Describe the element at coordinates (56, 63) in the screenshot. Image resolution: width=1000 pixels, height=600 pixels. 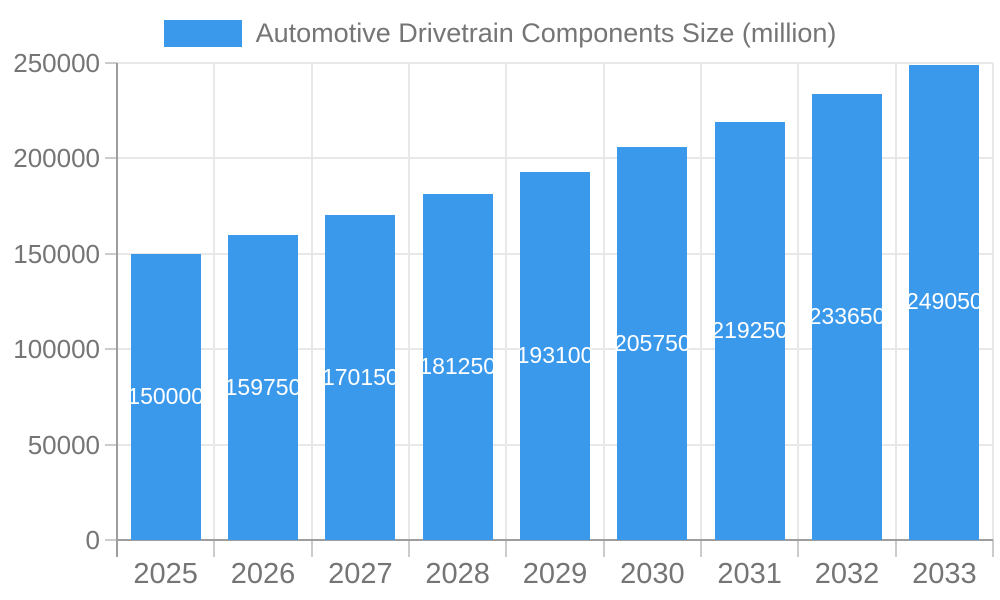
I see `y-axis-tick-label: 250000` at that location.